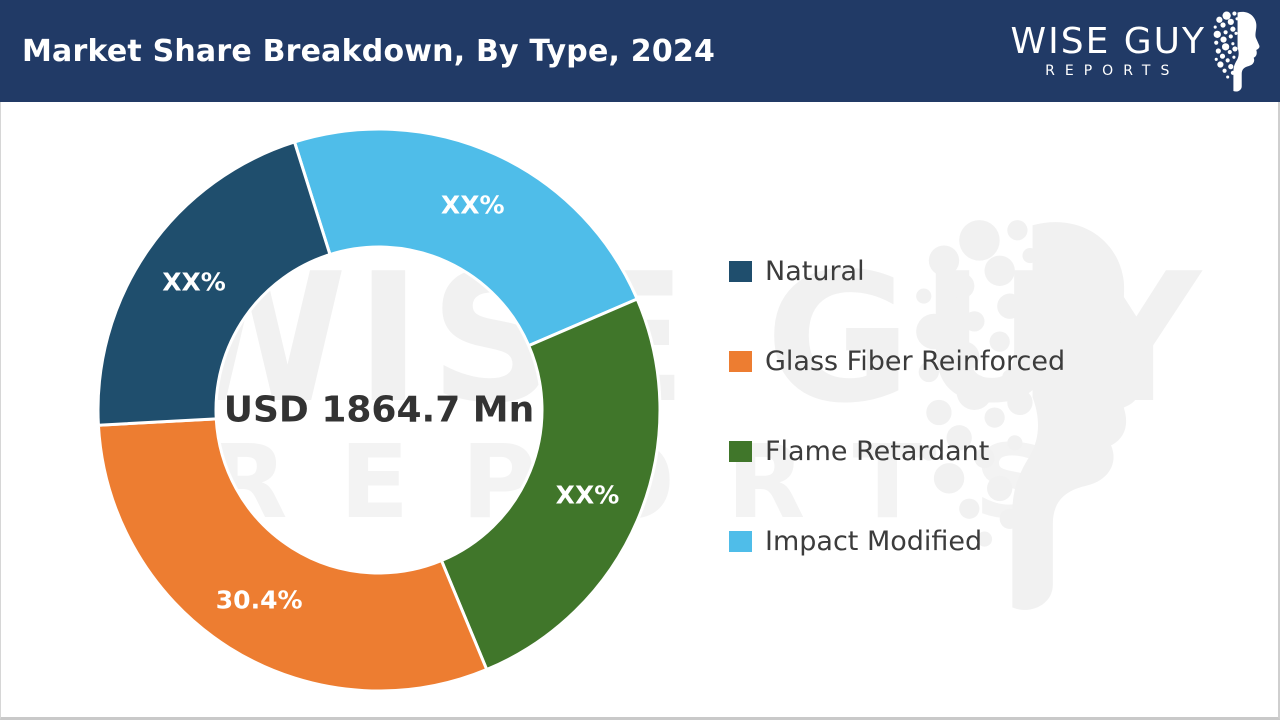 Image resolution: width=1280 pixels, height=720 pixels. I want to click on legend-item-flame-retardant: Flame Retardant, so click(897, 451).